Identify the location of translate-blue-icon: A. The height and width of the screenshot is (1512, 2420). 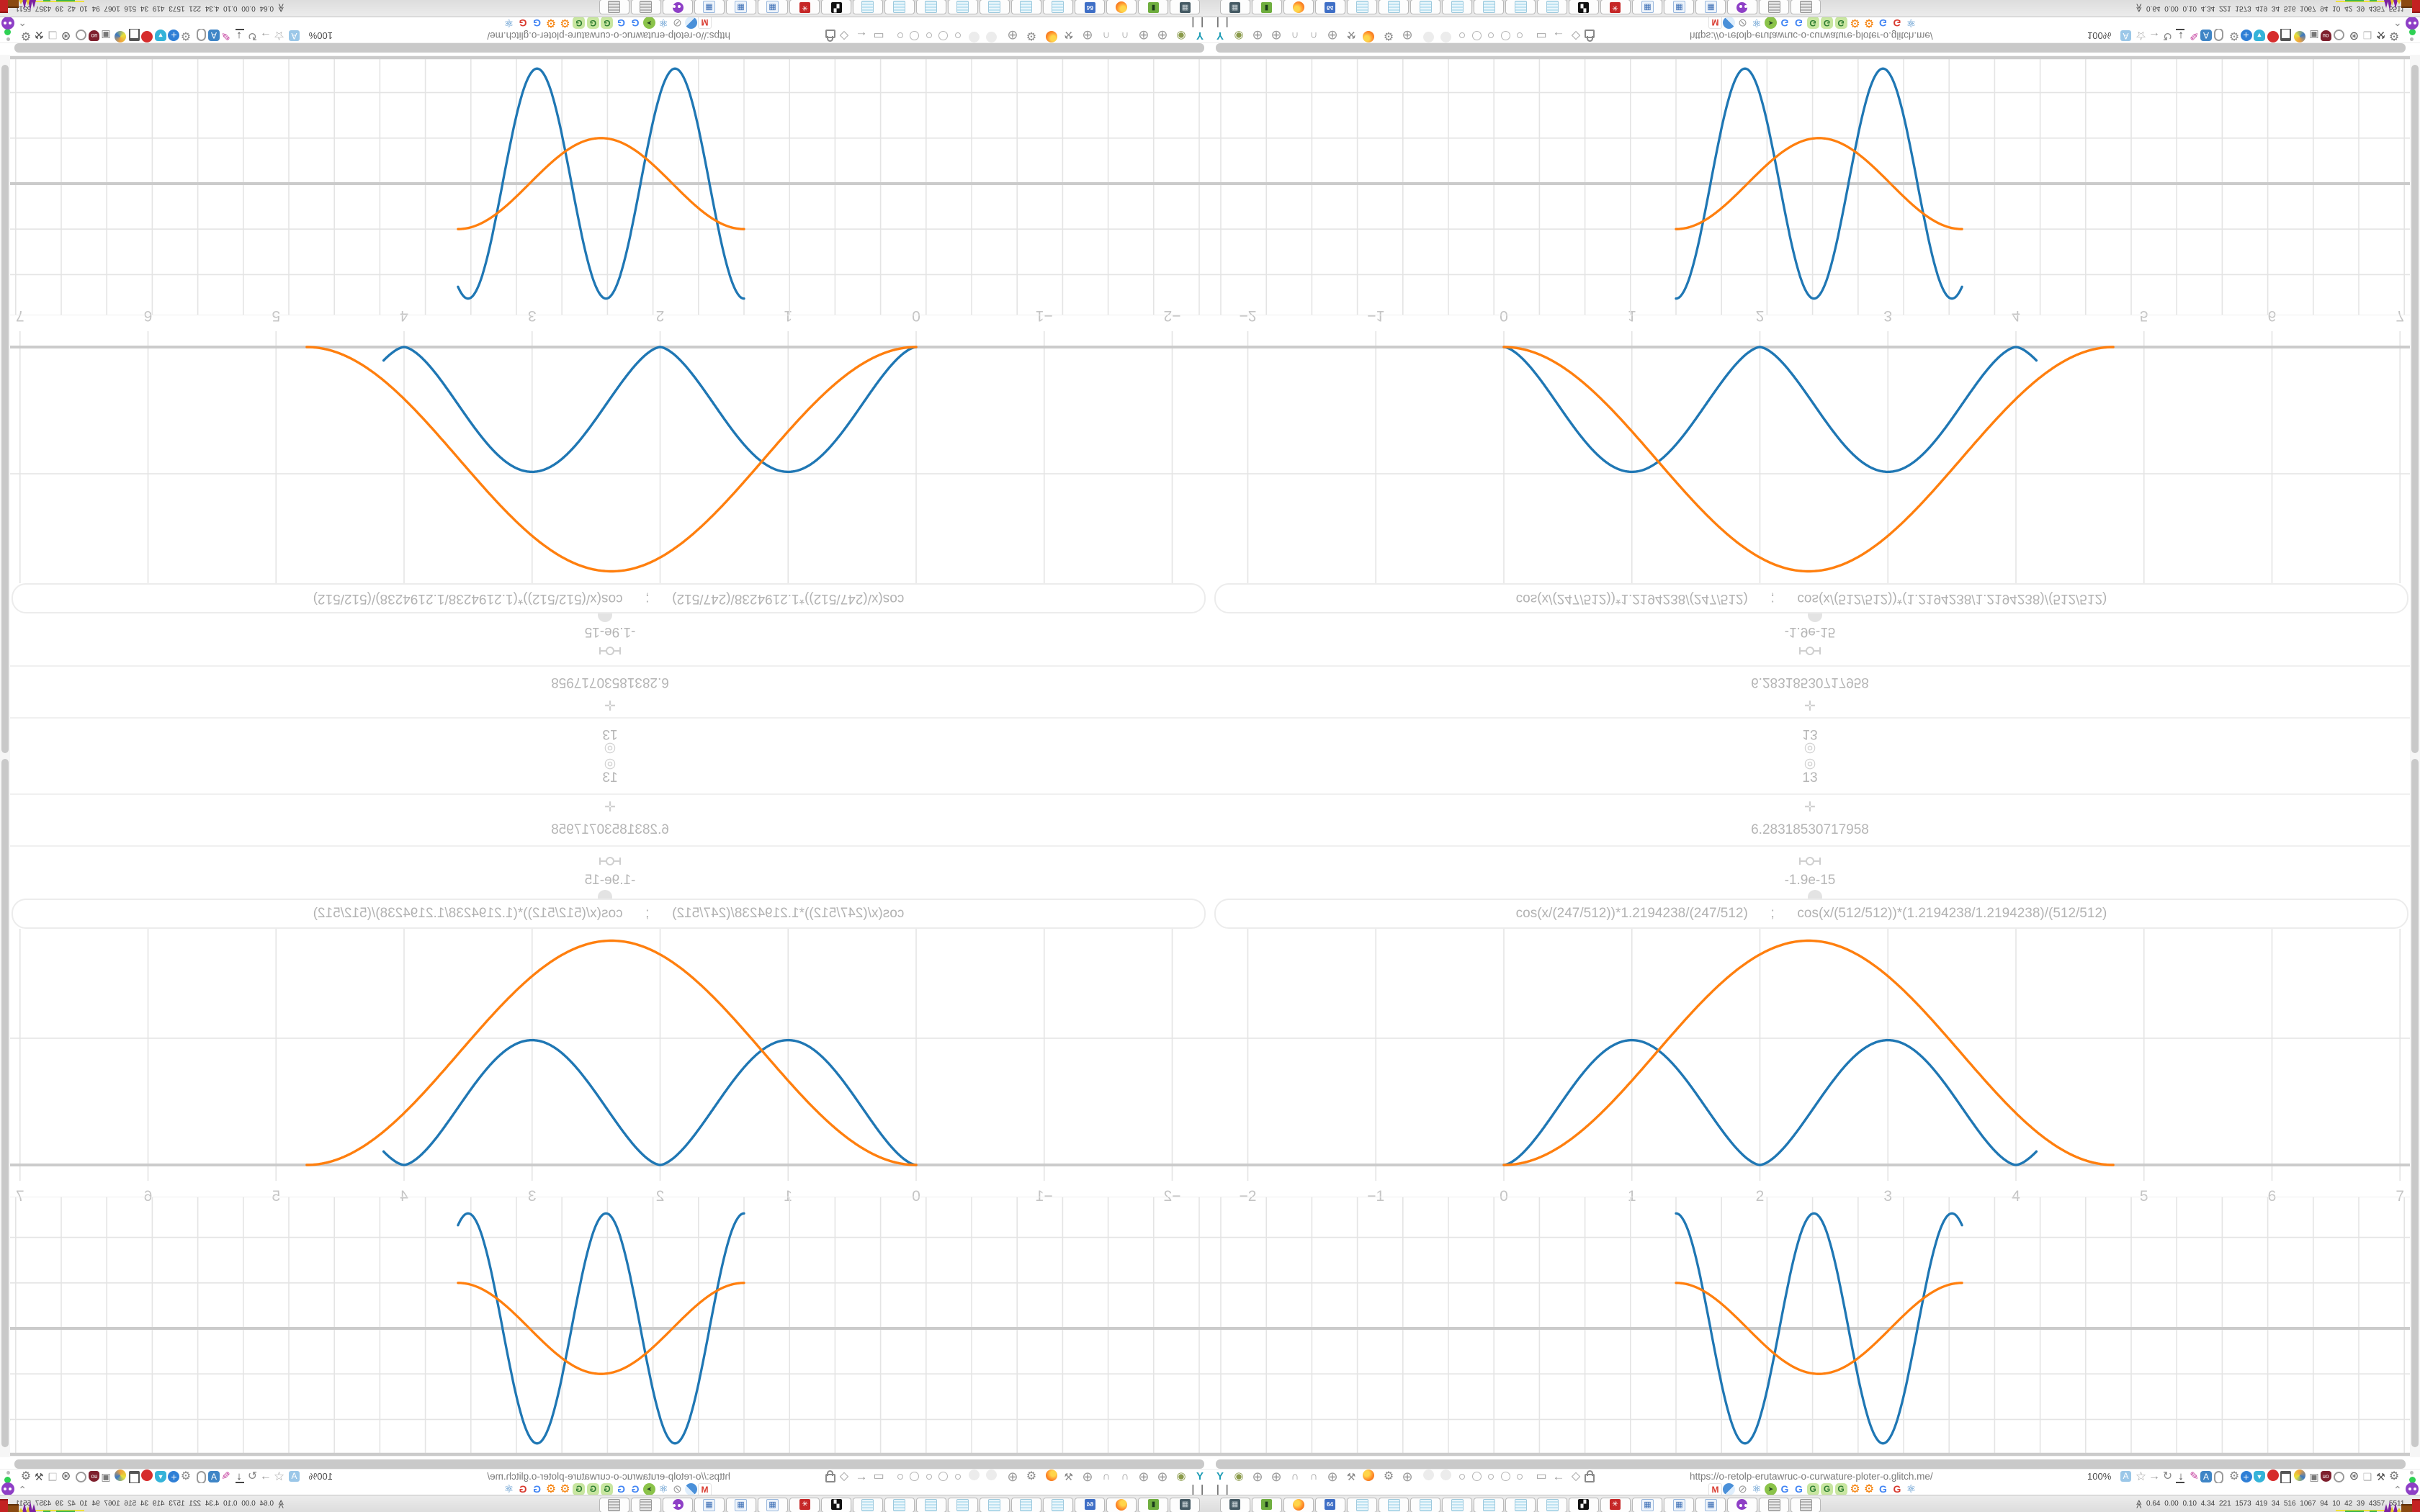
(2206, 35).